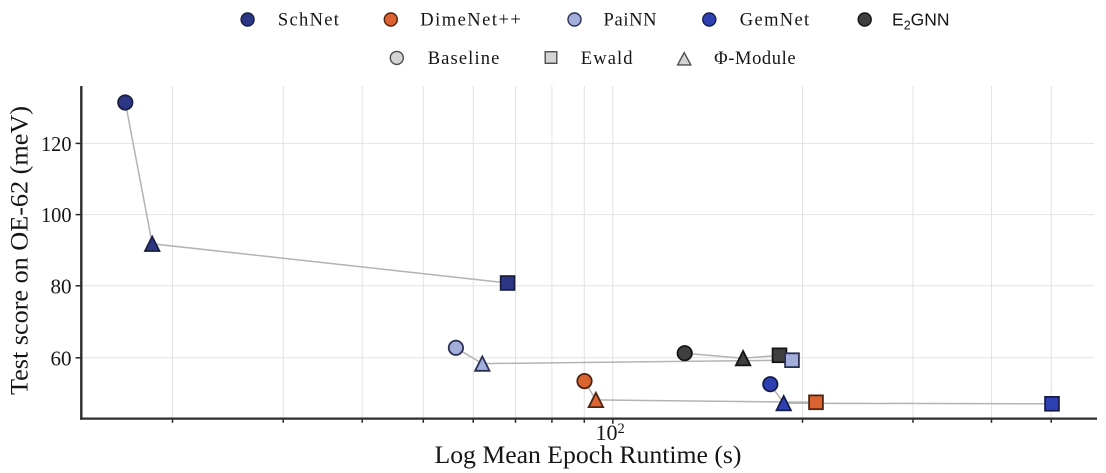  Describe the element at coordinates (56, 215) in the screenshot. I see `svg-text: 100` at that location.